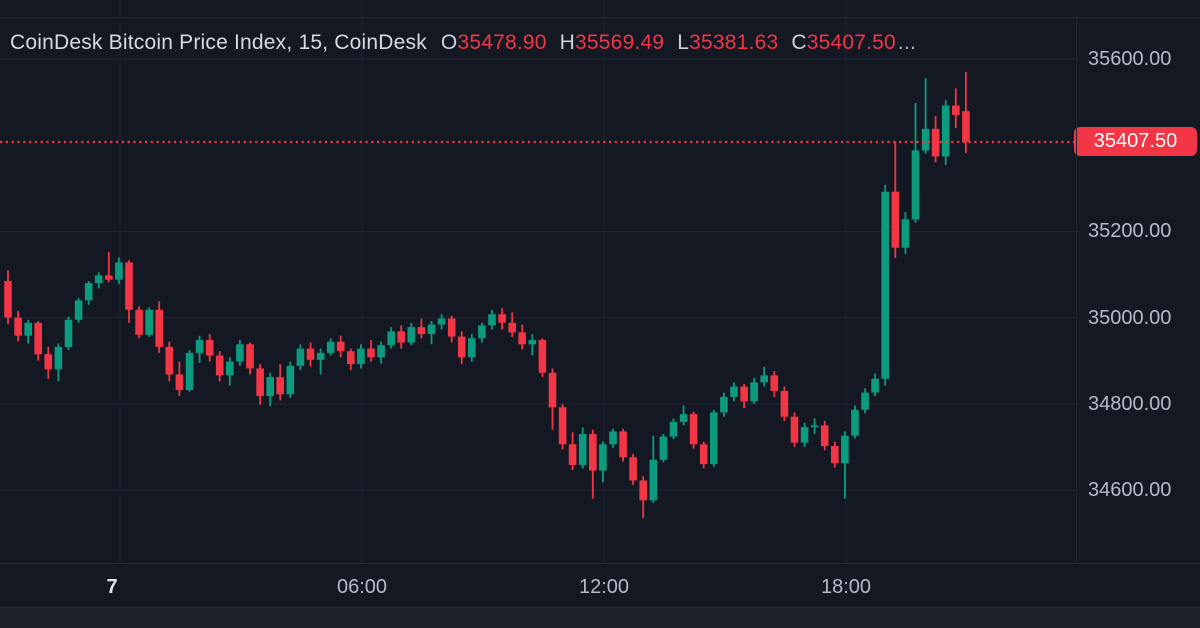  I want to click on top-divider, so click(600, 17).